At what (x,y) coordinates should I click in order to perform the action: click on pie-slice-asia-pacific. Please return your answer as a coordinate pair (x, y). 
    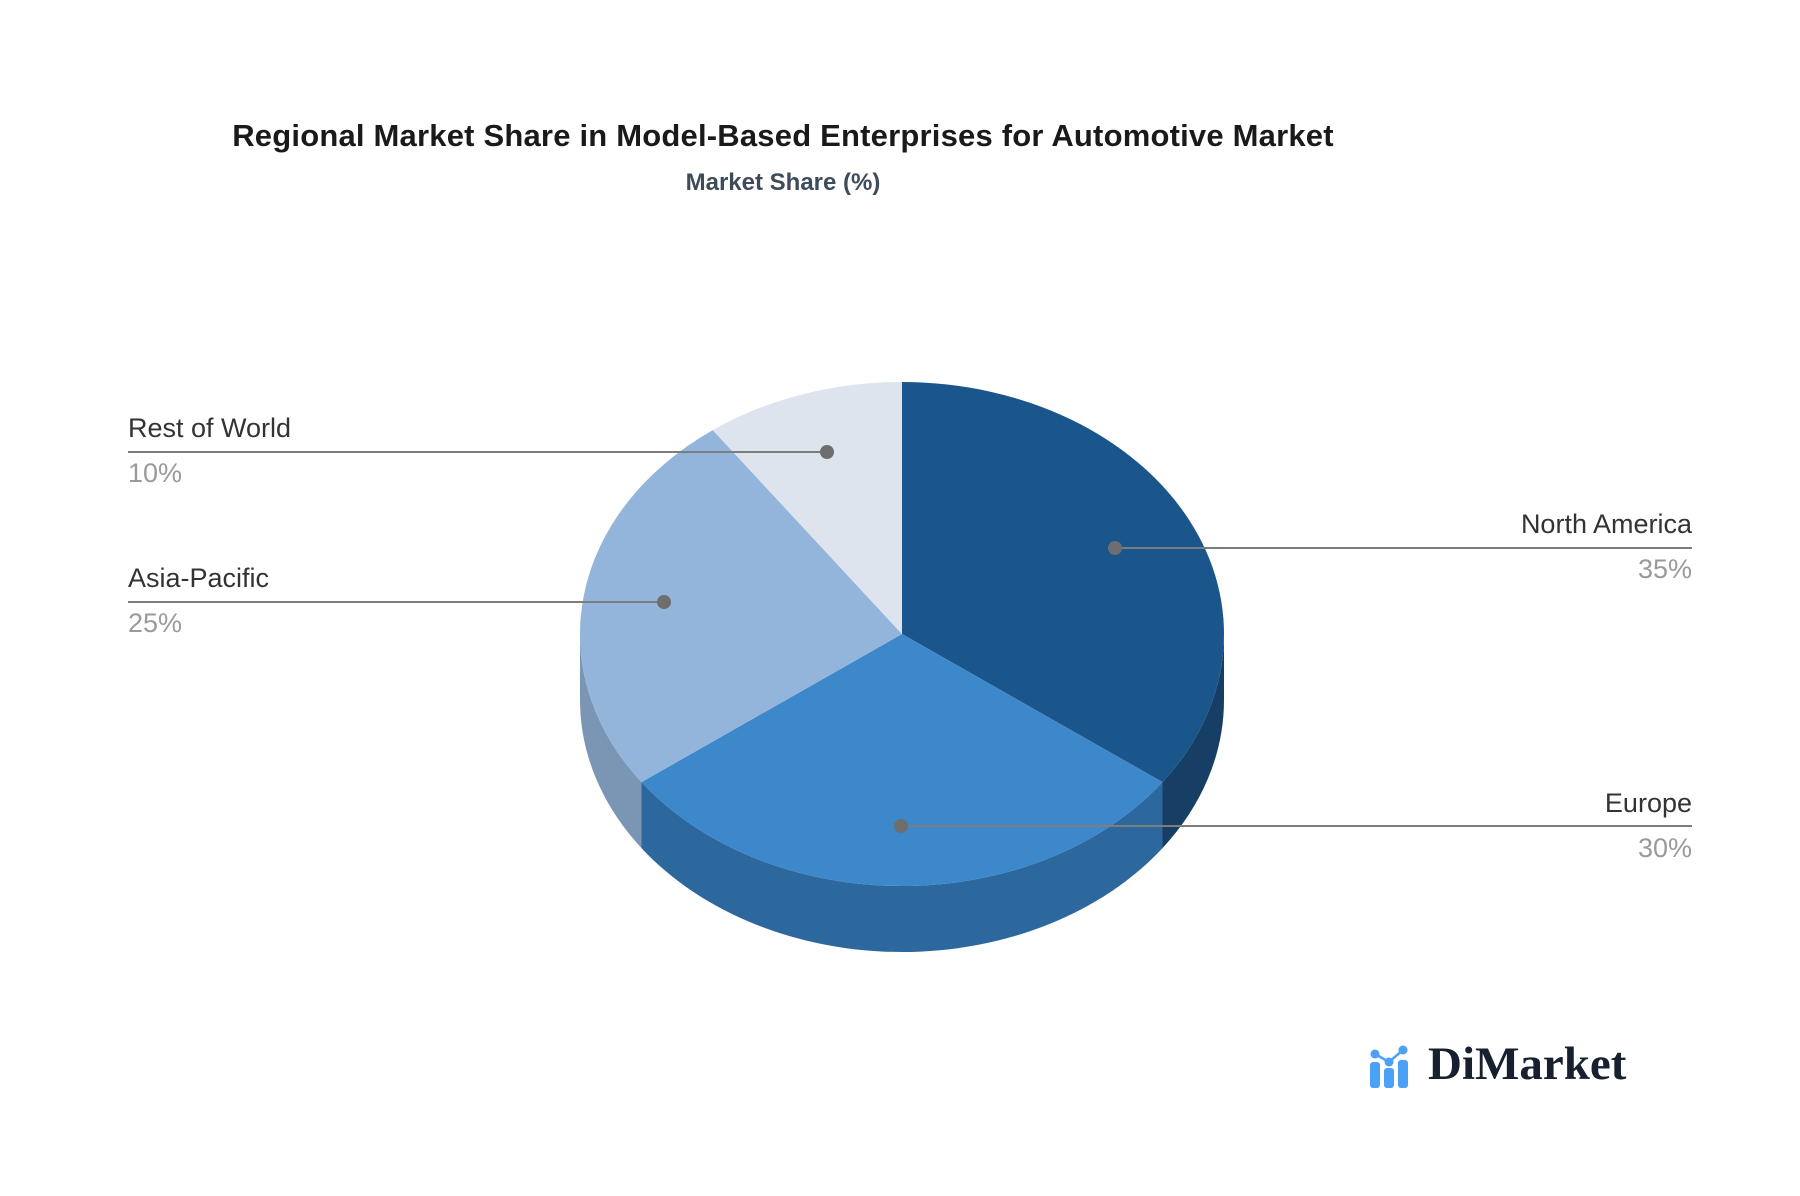
    Looking at the image, I should click on (741, 606).